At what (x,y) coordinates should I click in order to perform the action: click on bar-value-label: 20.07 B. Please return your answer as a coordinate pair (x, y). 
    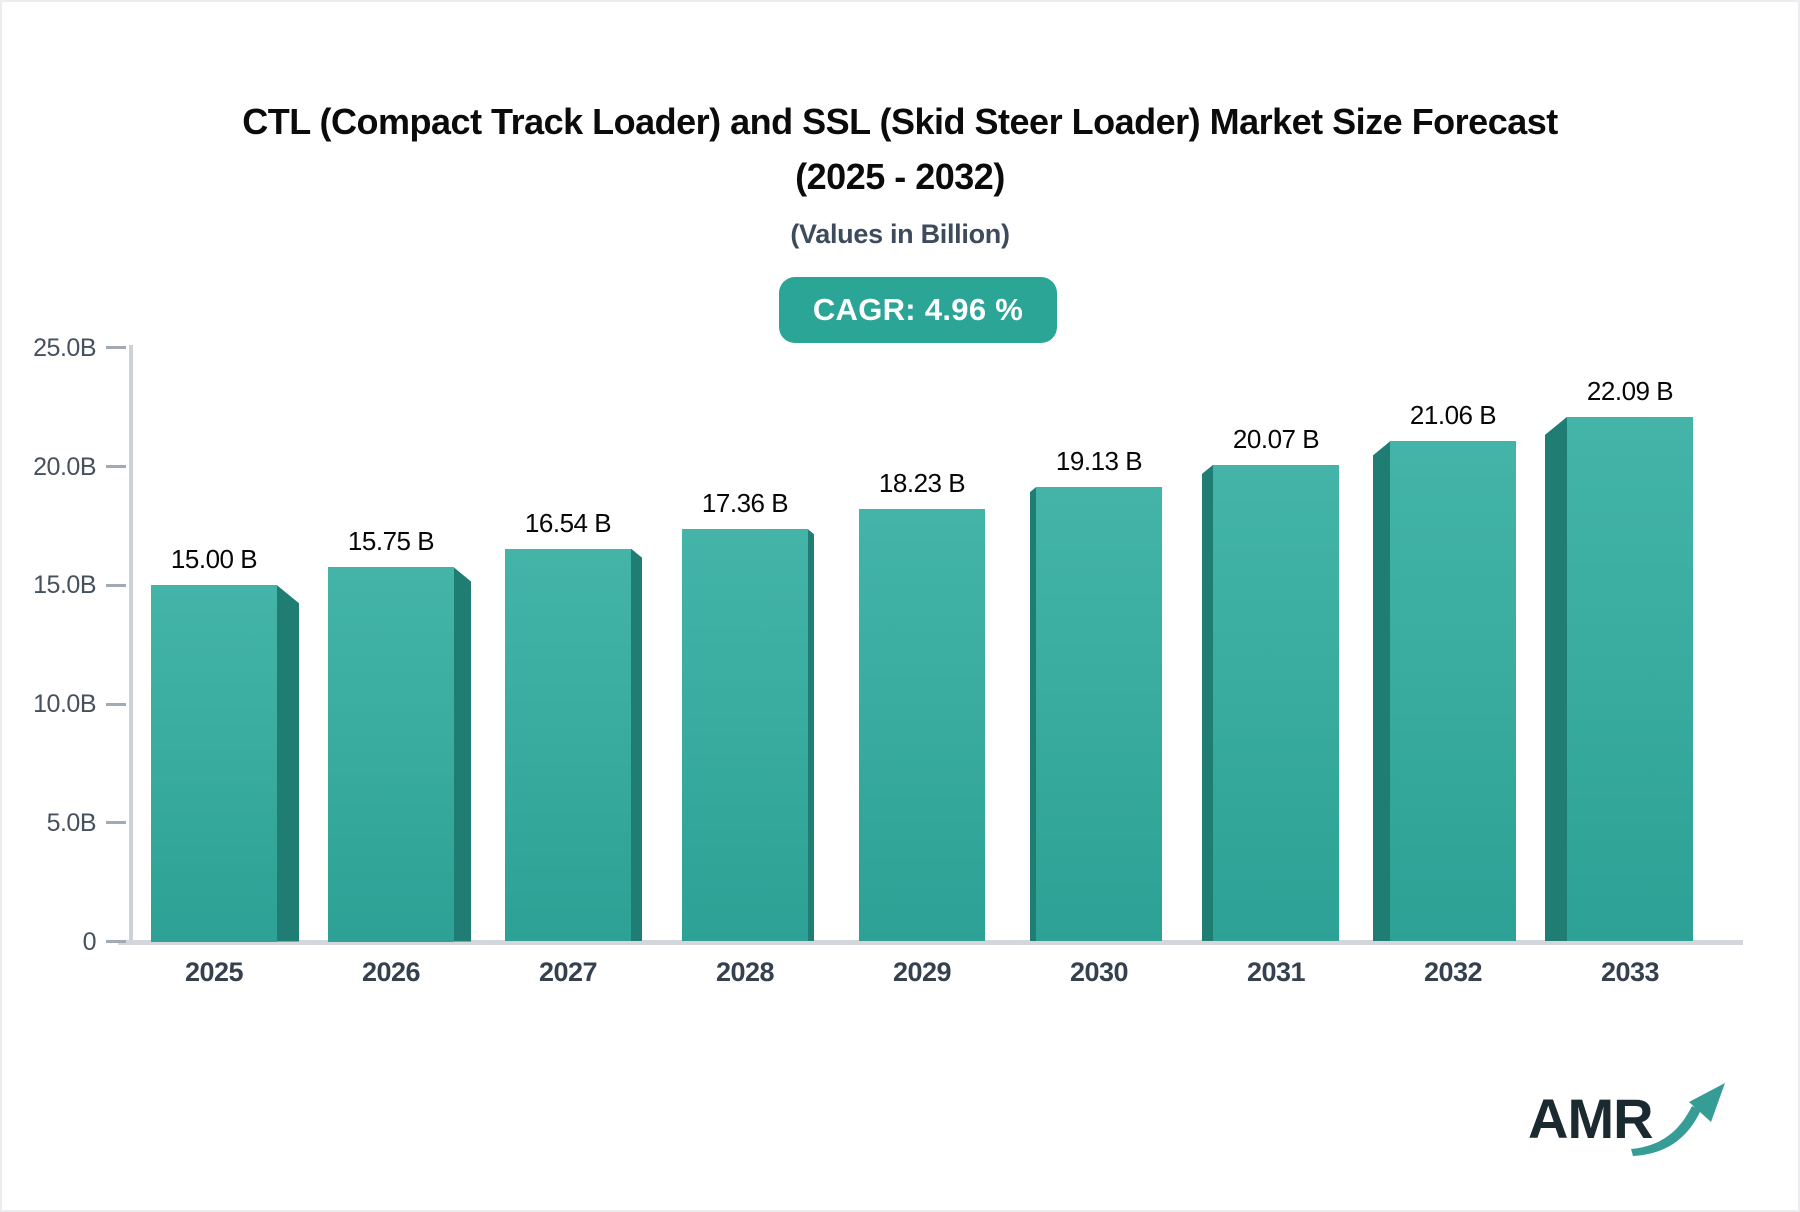
    Looking at the image, I should click on (1276, 438).